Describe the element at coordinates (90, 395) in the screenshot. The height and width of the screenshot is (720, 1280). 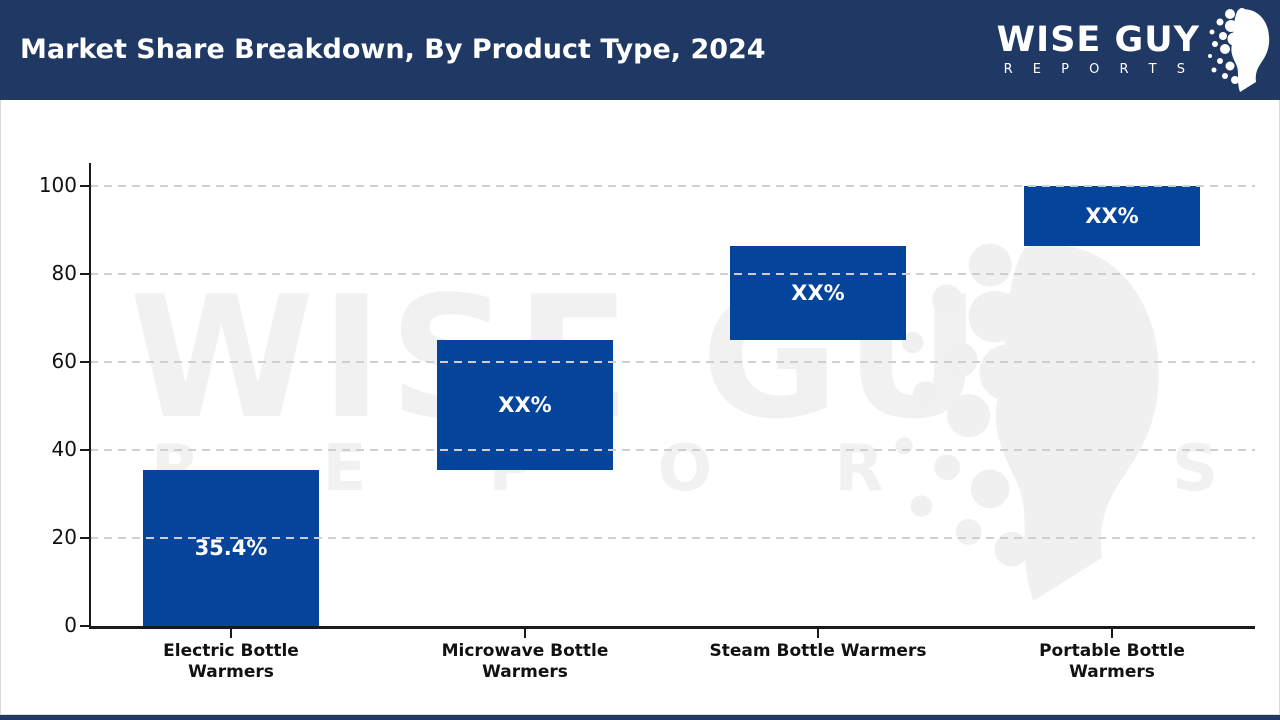
I see `y-axis-spine` at that location.